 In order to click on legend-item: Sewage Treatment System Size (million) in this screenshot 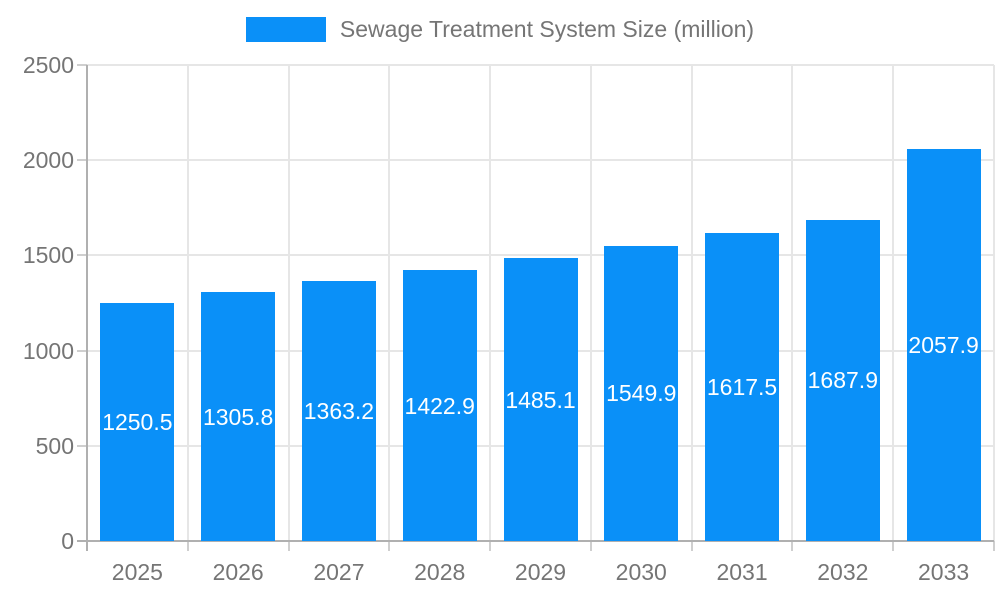, I will do `click(500, 29)`.